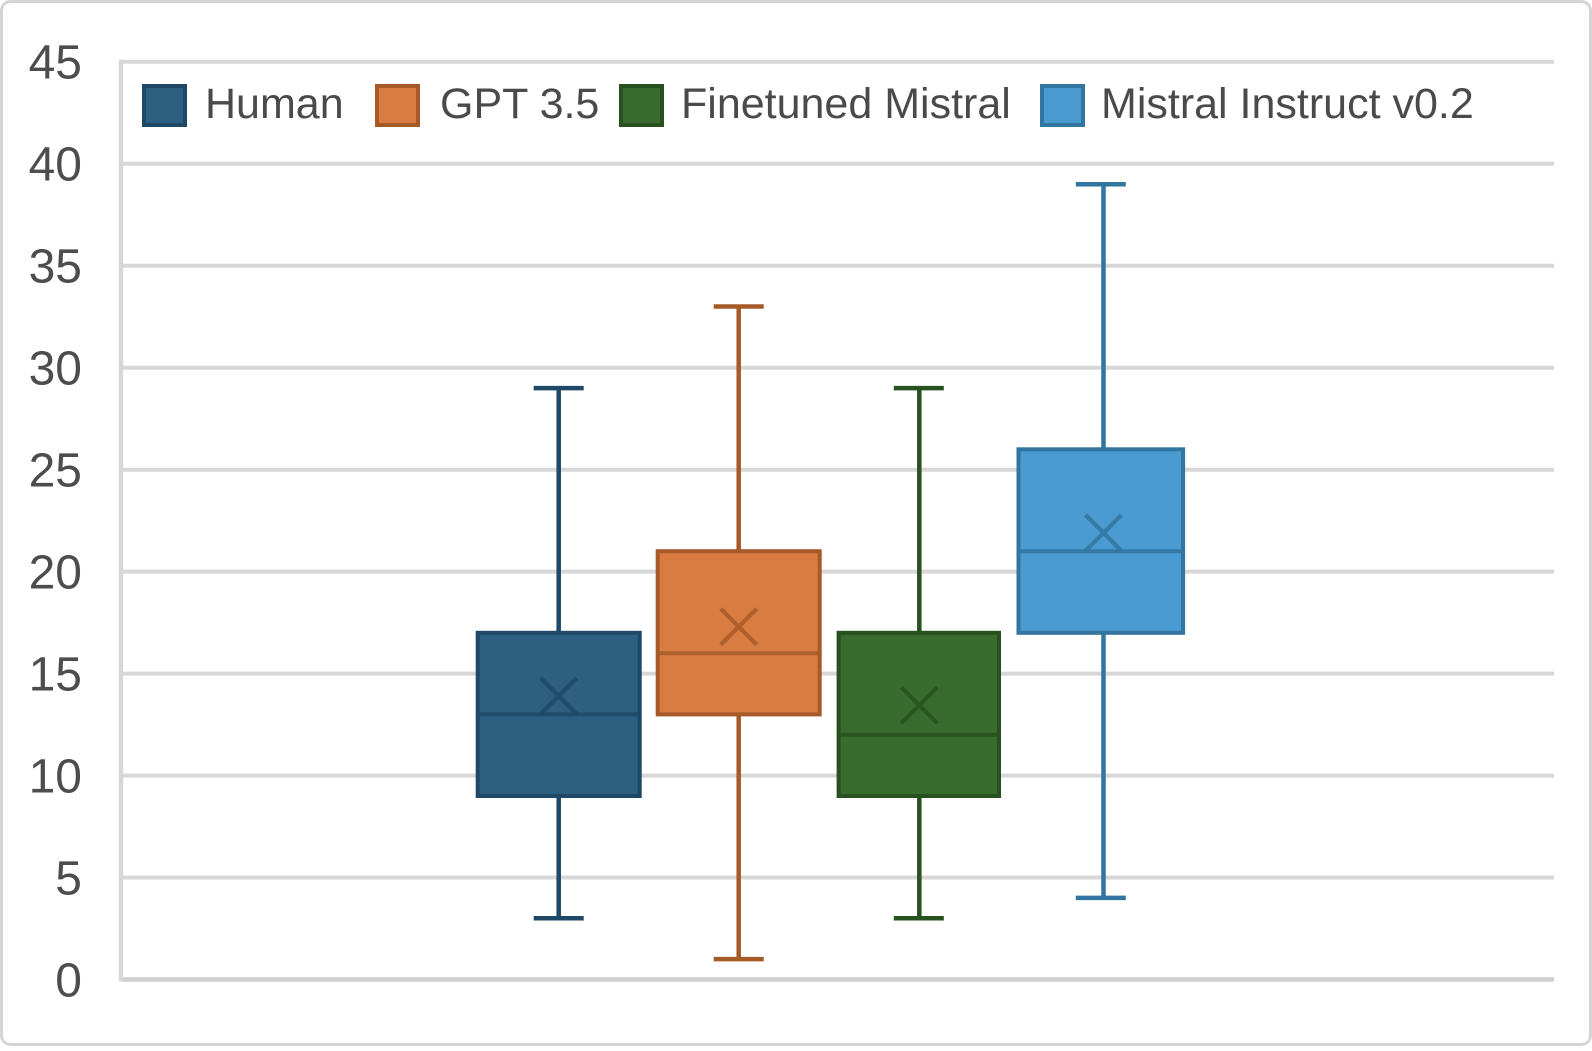  Describe the element at coordinates (1287, 104) in the screenshot. I see `svg-text: Mistral Instruct v0.2` at that location.